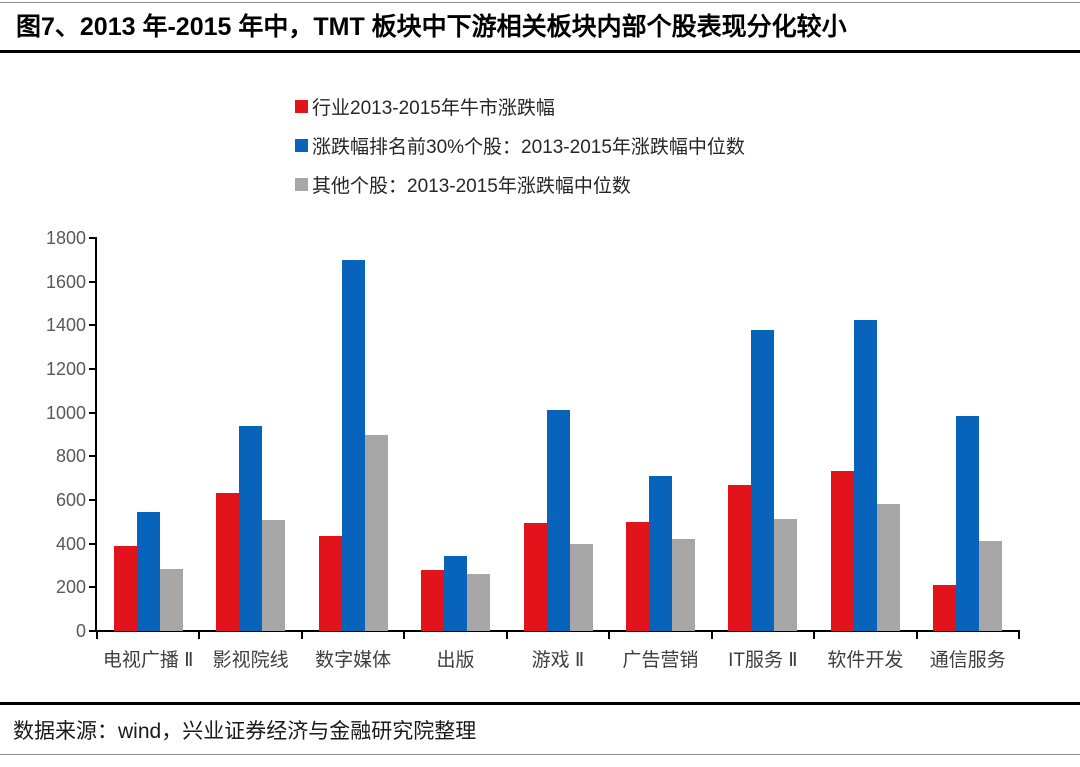 The height and width of the screenshot is (767, 1080). I want to click on x-category-label: 影视院线, so click(250, 660).